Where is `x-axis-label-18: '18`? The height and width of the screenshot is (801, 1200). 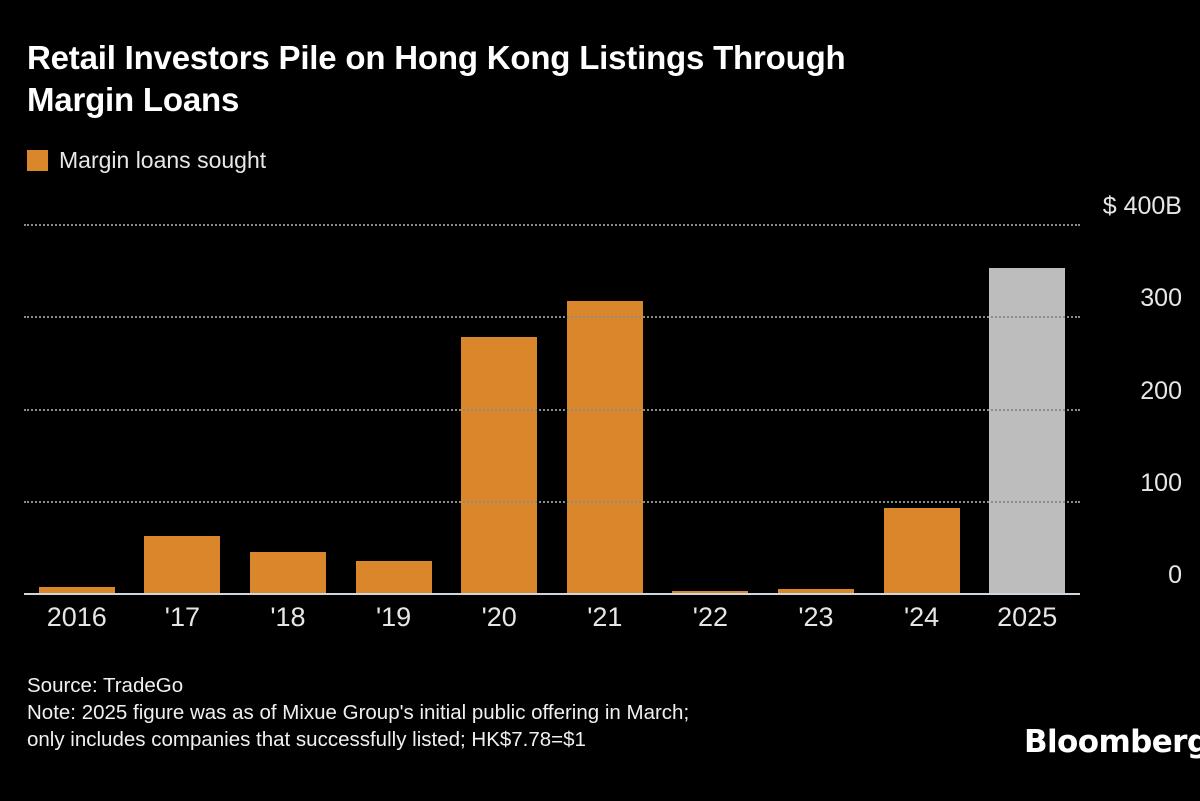 x-axis-label-18: '18 is located at coordinates (288, 617).